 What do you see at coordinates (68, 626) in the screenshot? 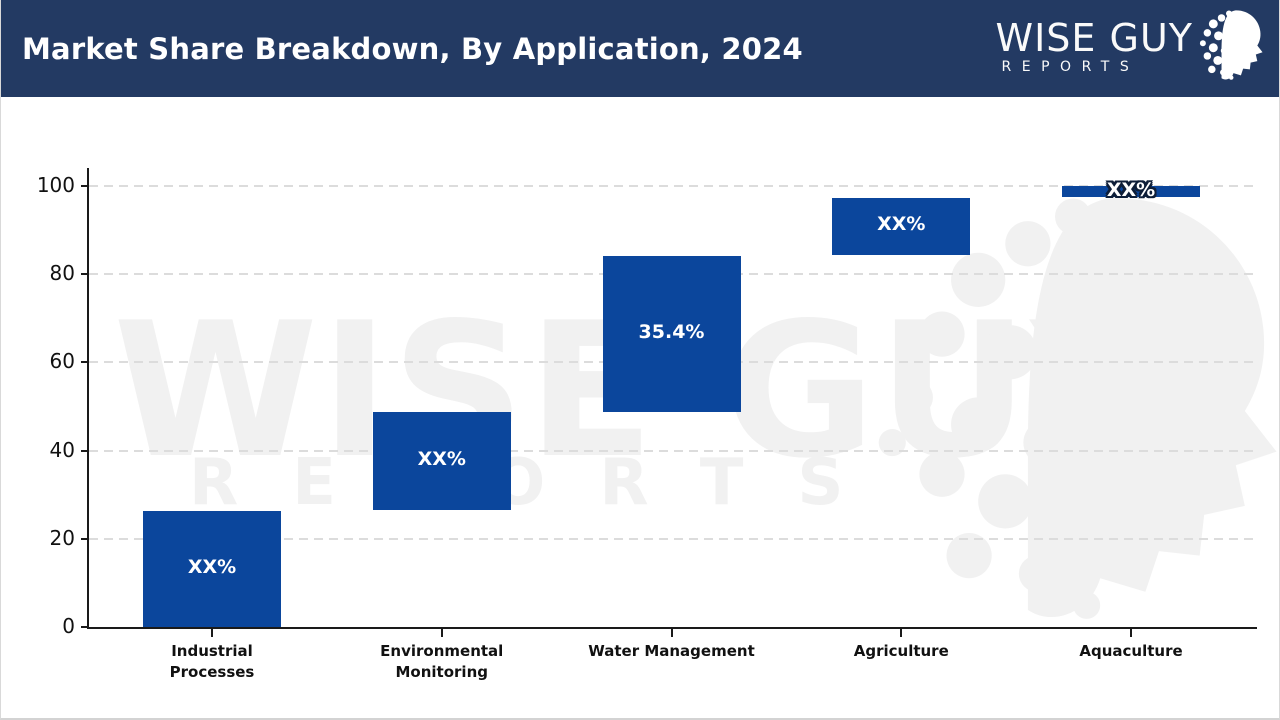
I see `ytick-label-0: 0` at bounding box center [68, 626].